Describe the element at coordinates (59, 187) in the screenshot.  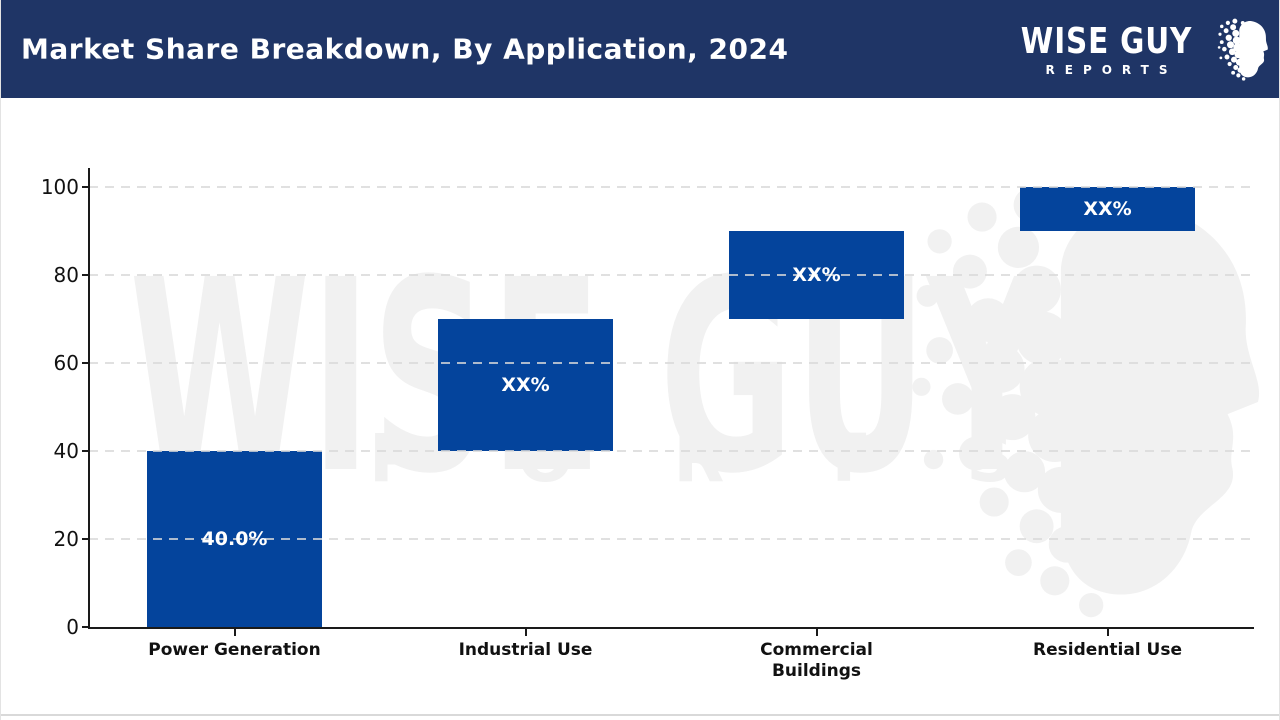
I see `y-tick-label: 100` at that location.